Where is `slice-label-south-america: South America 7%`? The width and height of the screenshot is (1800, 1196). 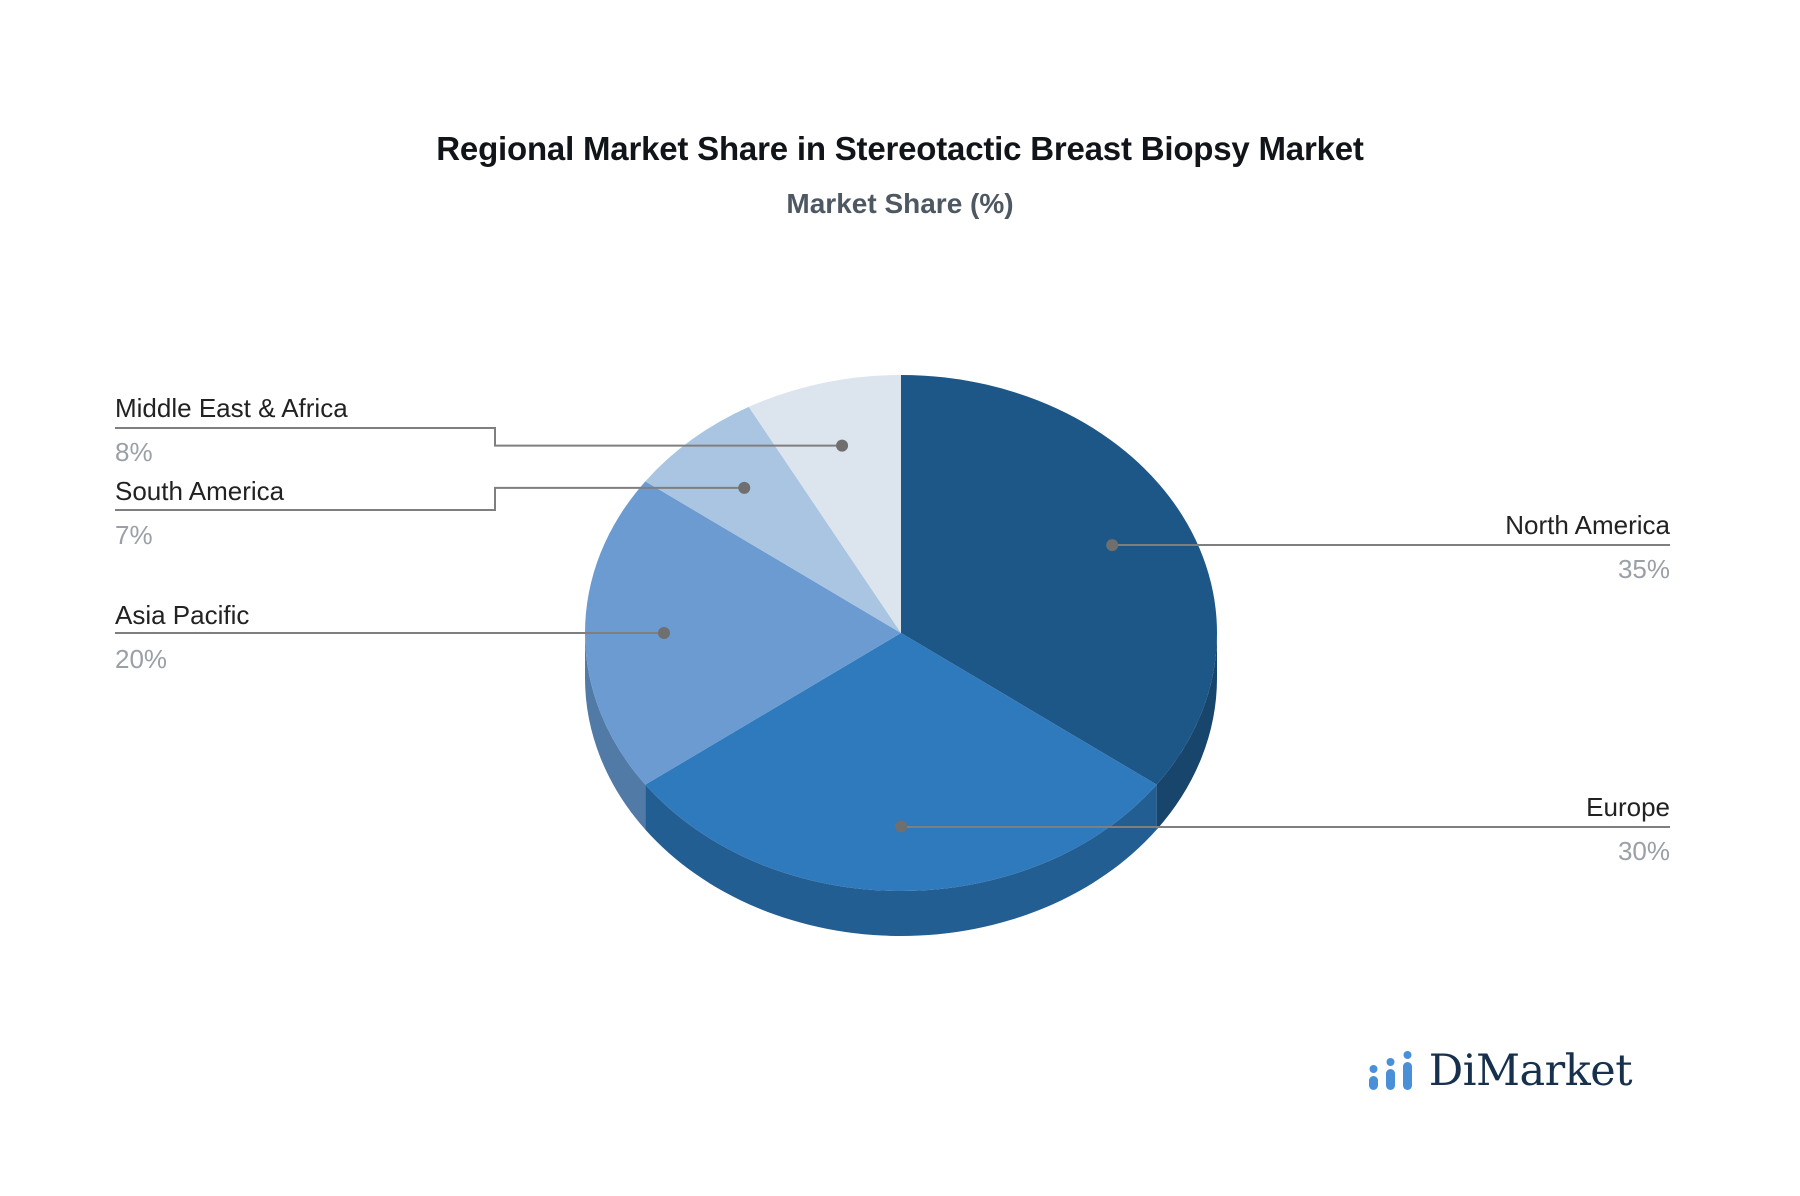 slice-label-south-america: South America 7% is located at coordinates (199, 513).